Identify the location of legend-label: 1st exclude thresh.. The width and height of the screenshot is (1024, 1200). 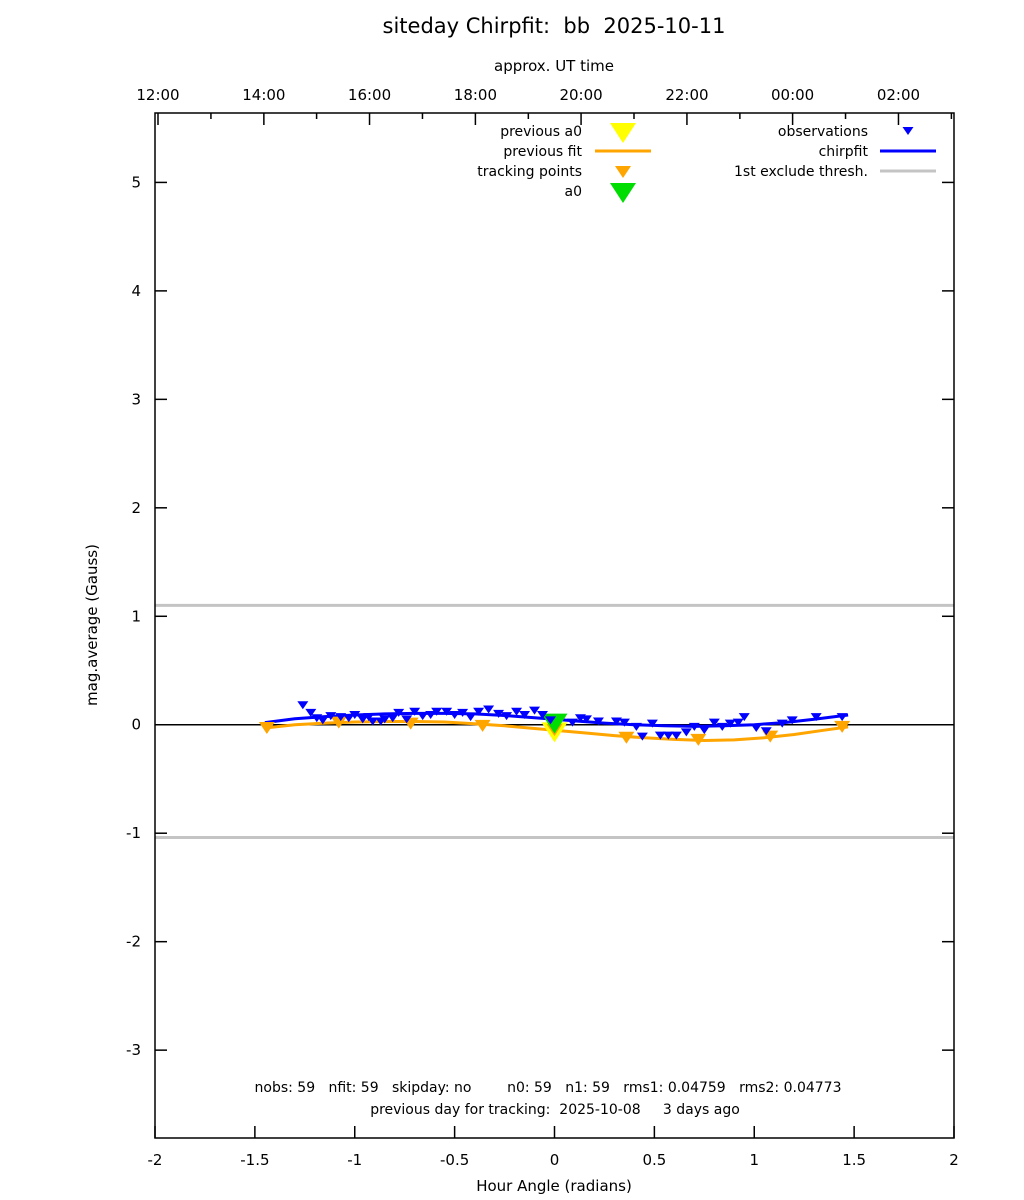
(801, 172).